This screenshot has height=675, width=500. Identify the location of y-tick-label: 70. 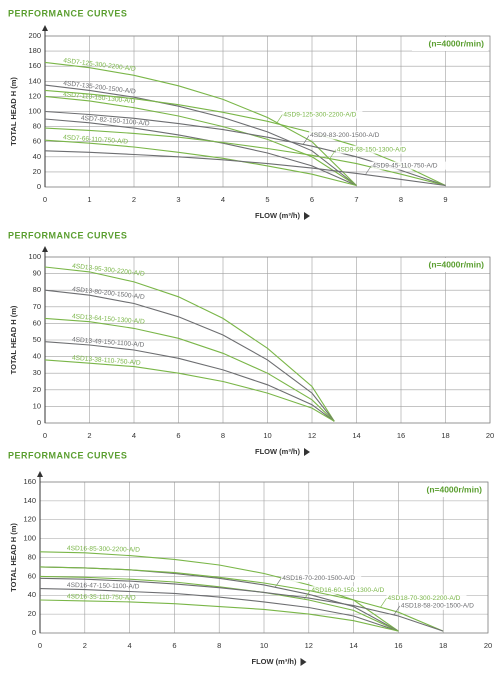
(37, 306).